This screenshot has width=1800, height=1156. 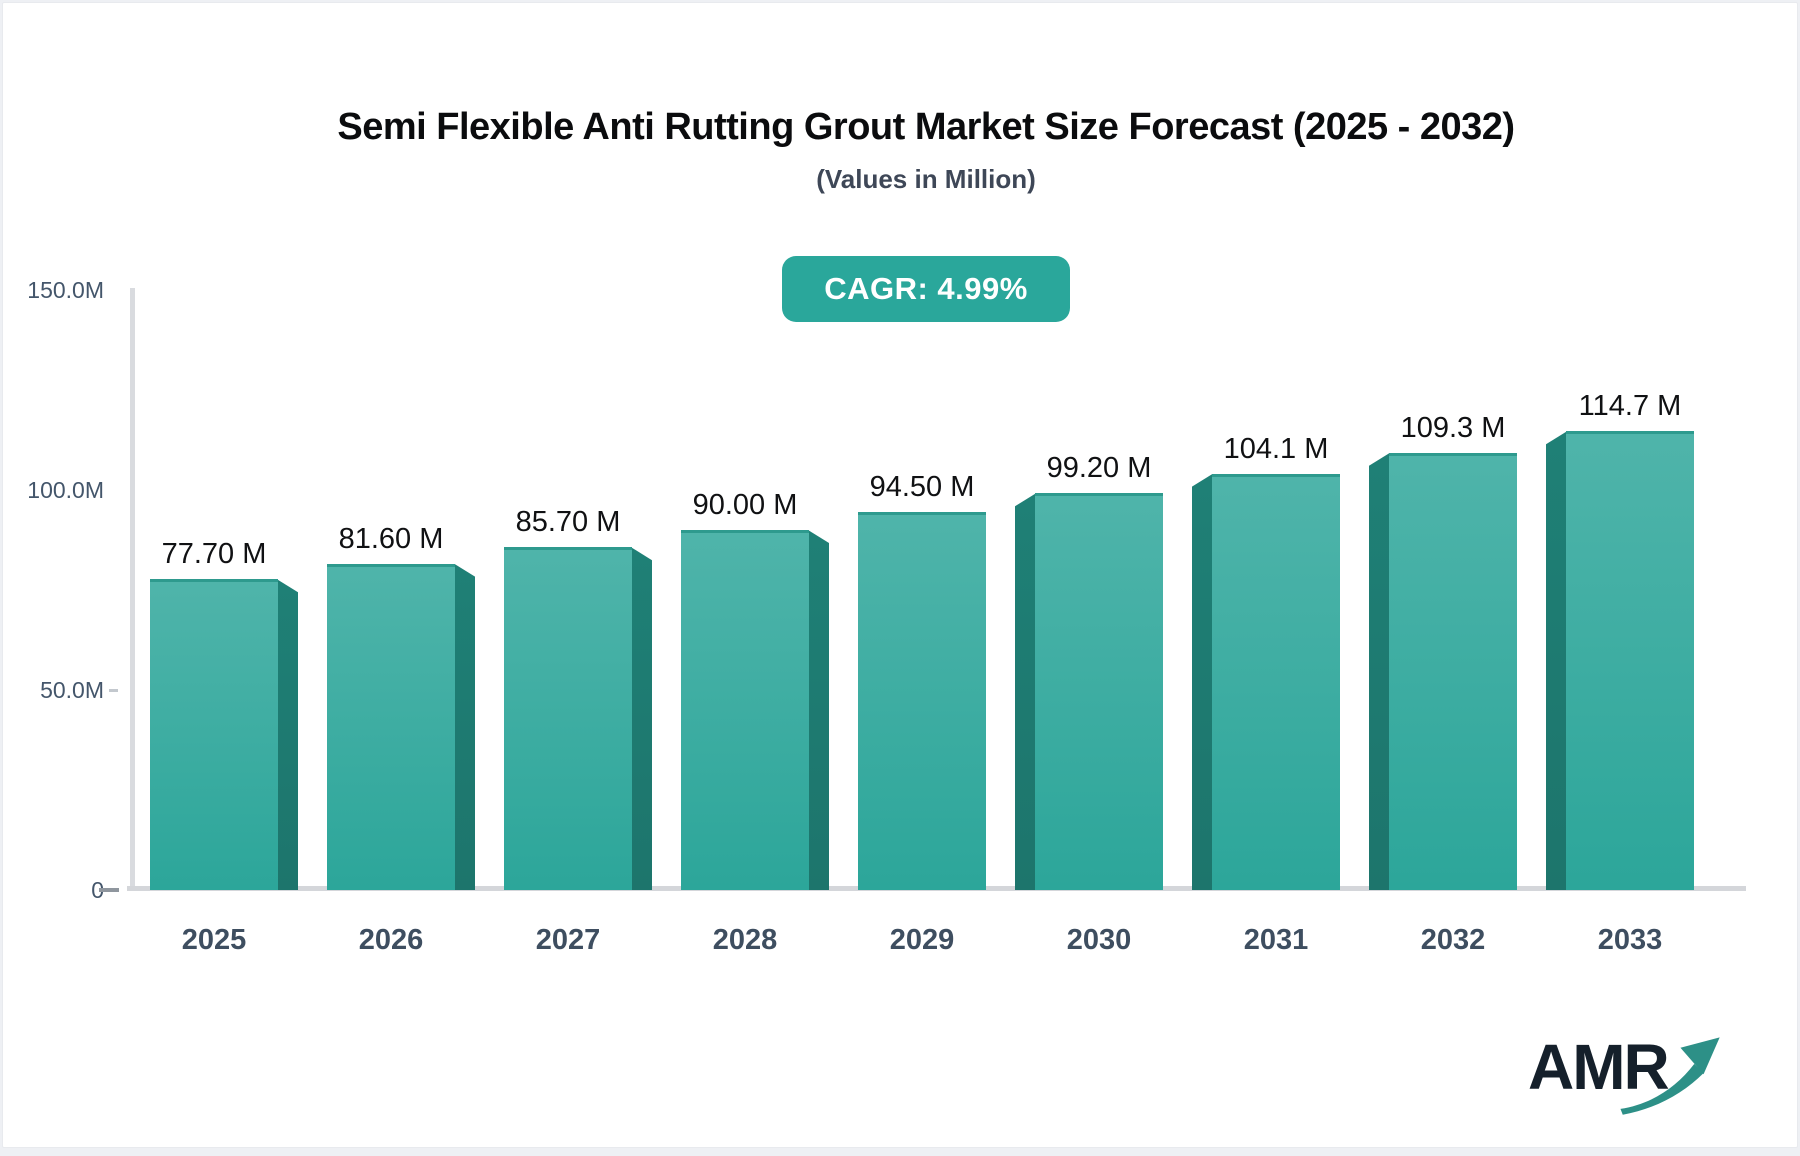 I want to click on growth-arrow-icon, so click(x=1670, y=1076).